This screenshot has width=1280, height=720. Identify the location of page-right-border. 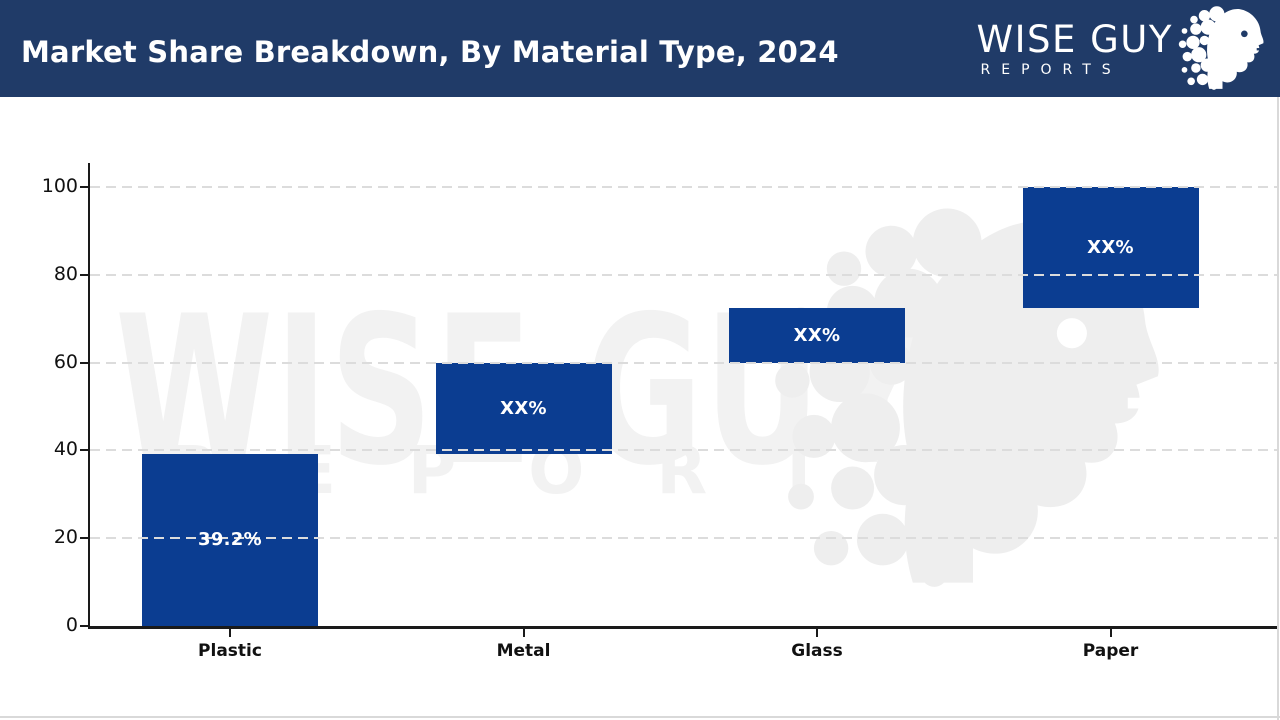
(1278, 408).